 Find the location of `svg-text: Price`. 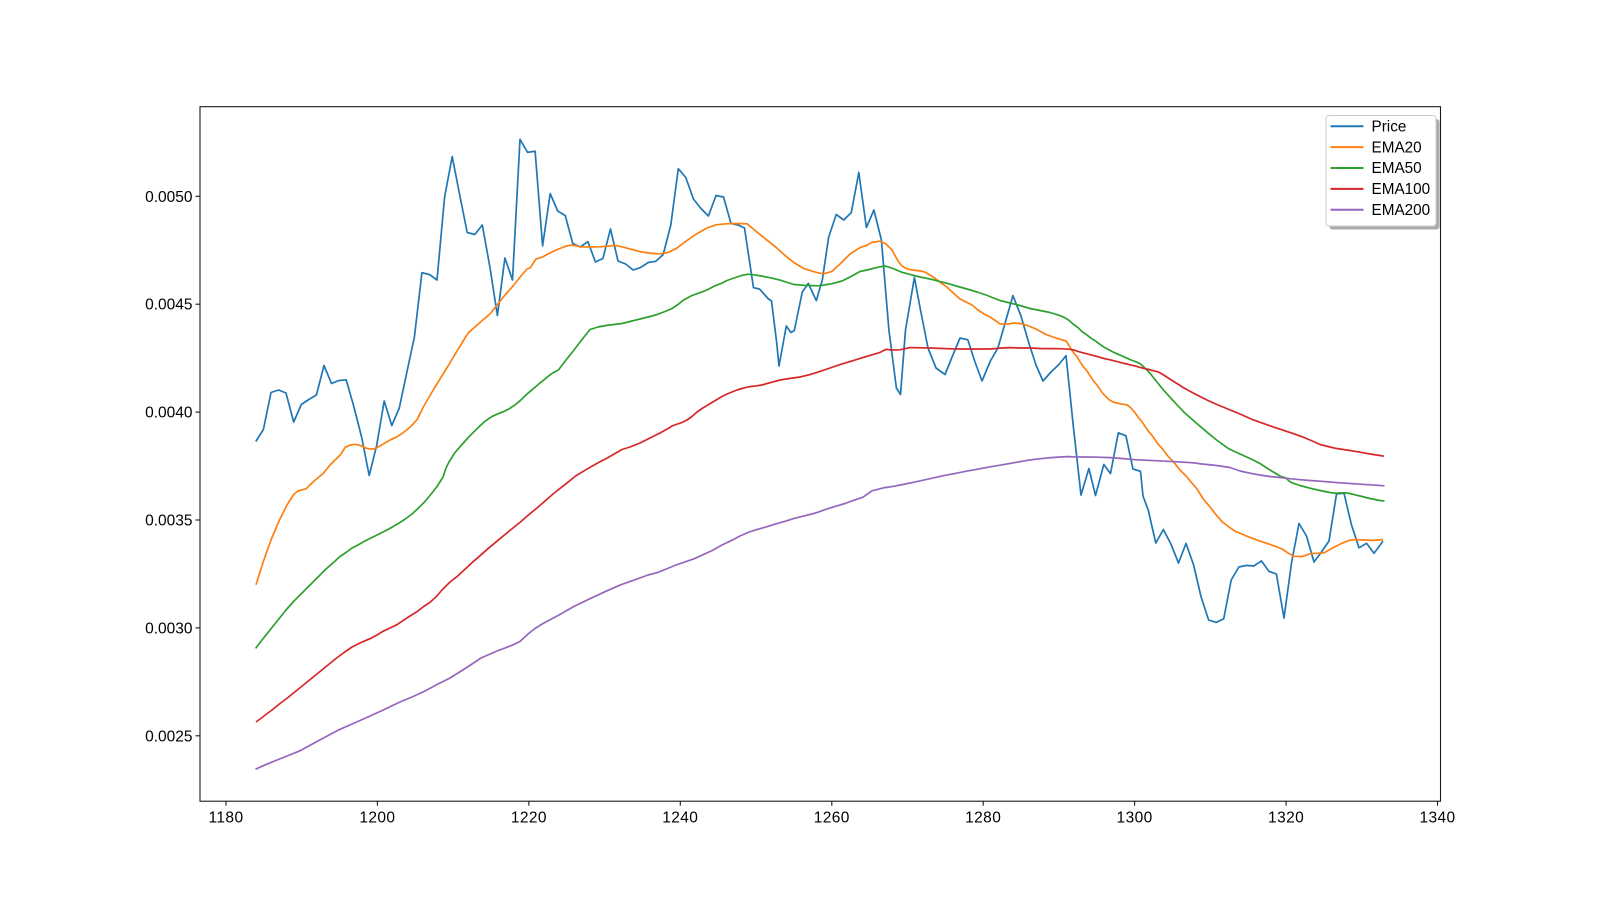

svg-text: Price is located at coordinates (1389, 126).